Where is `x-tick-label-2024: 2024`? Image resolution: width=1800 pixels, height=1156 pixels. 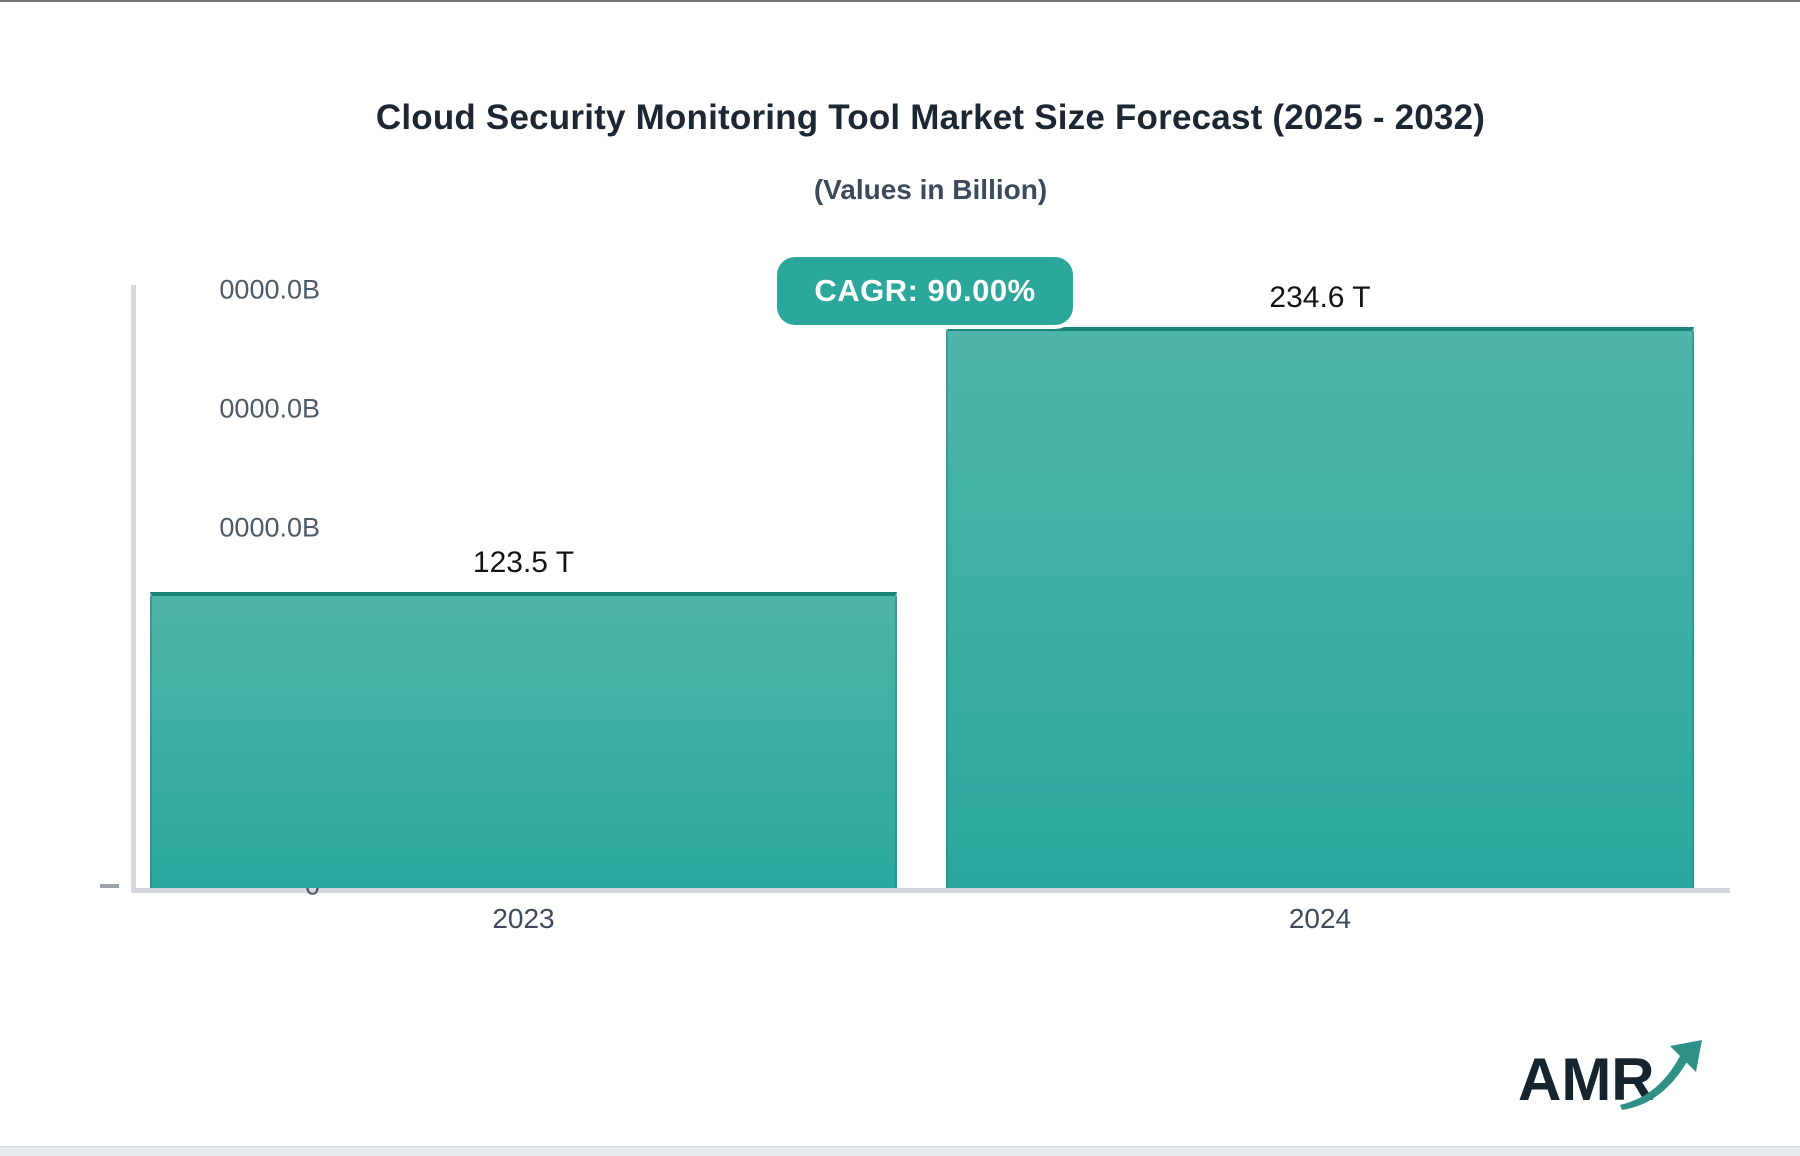 x-tick-label-2024: 2024 is located at coordinates (1320, 918).